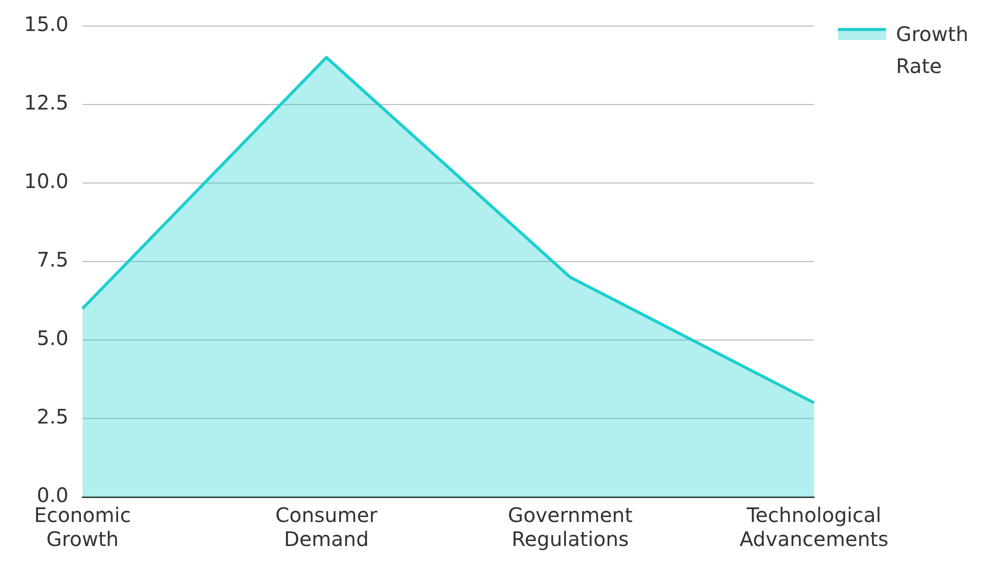 Image resolution: width=986 pixels, height=561 pixels. I want to click on y-tick-label: 10.0, so click(46, 181).